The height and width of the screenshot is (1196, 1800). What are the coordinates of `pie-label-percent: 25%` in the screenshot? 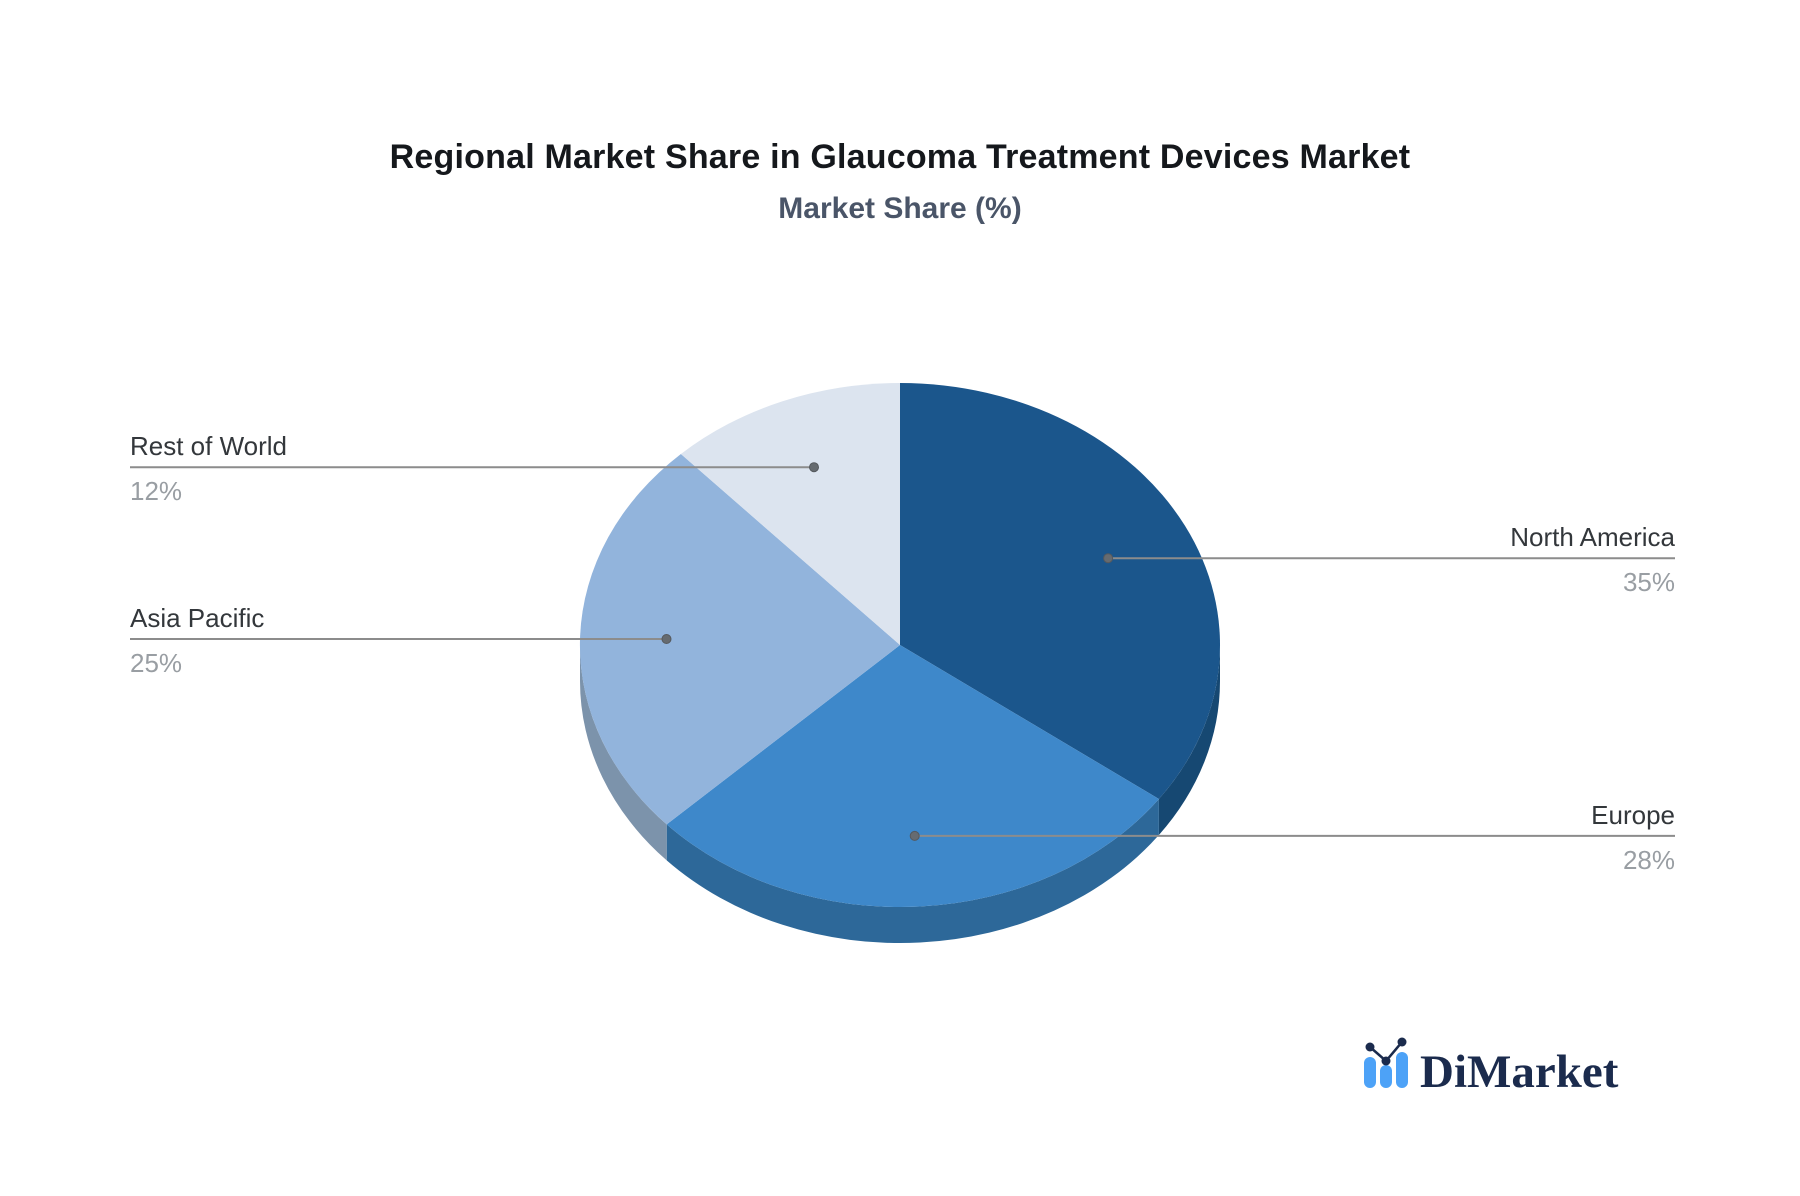 It's located at (156, 663).